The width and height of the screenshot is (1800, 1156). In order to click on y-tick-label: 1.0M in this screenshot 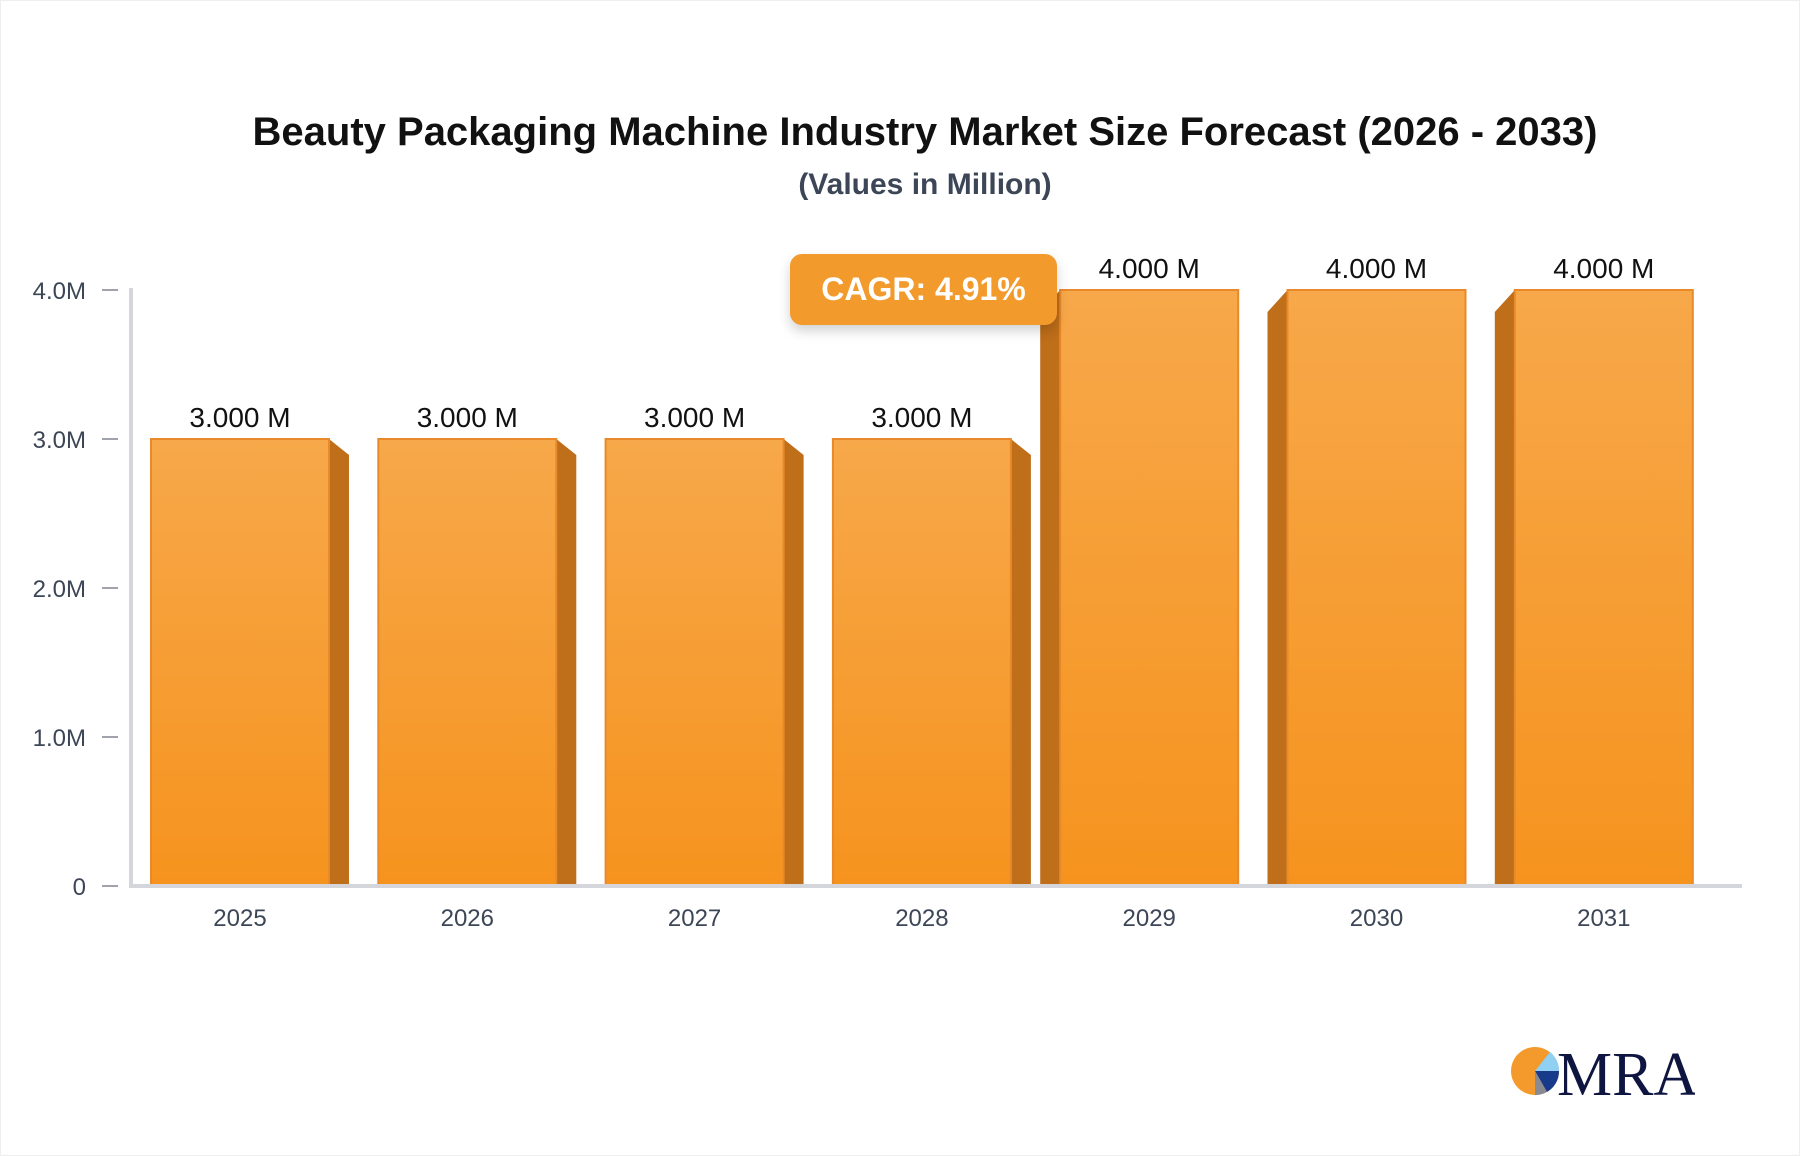, I will do `click(59, 738)`.